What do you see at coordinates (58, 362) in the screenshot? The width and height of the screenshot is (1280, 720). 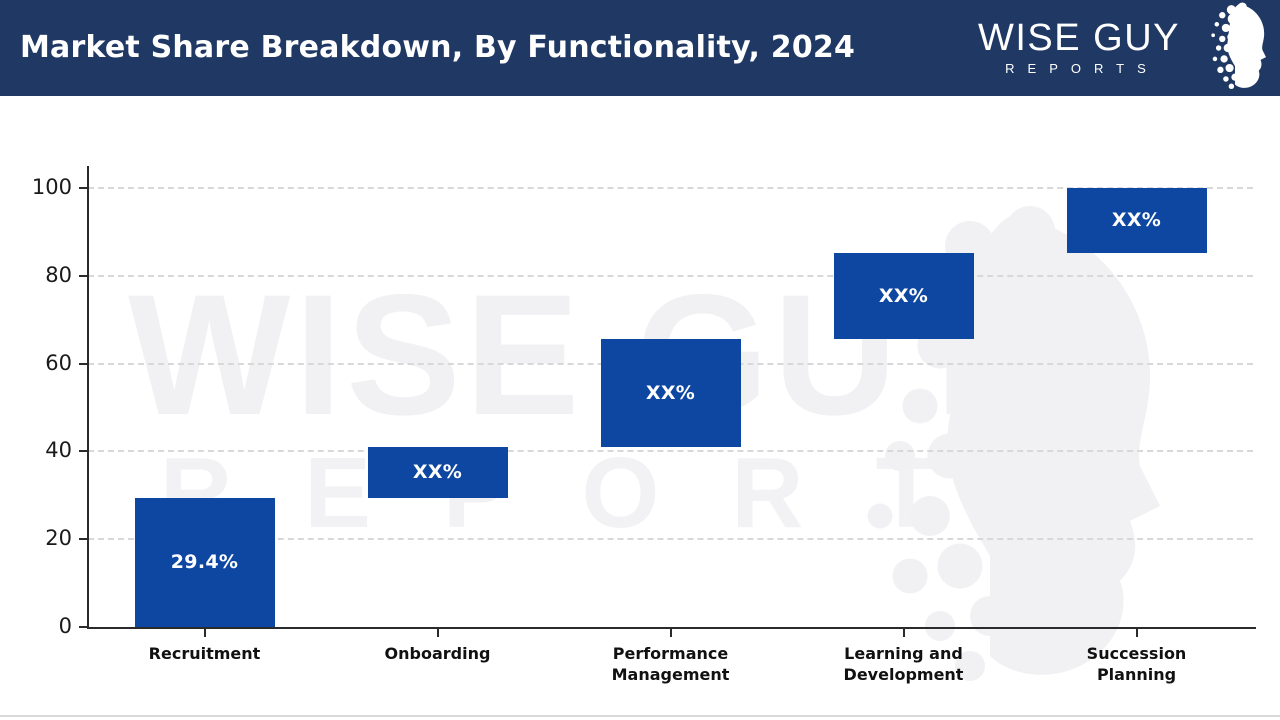 I see `y-tick-label: 60` at bounding box center [58, 362].